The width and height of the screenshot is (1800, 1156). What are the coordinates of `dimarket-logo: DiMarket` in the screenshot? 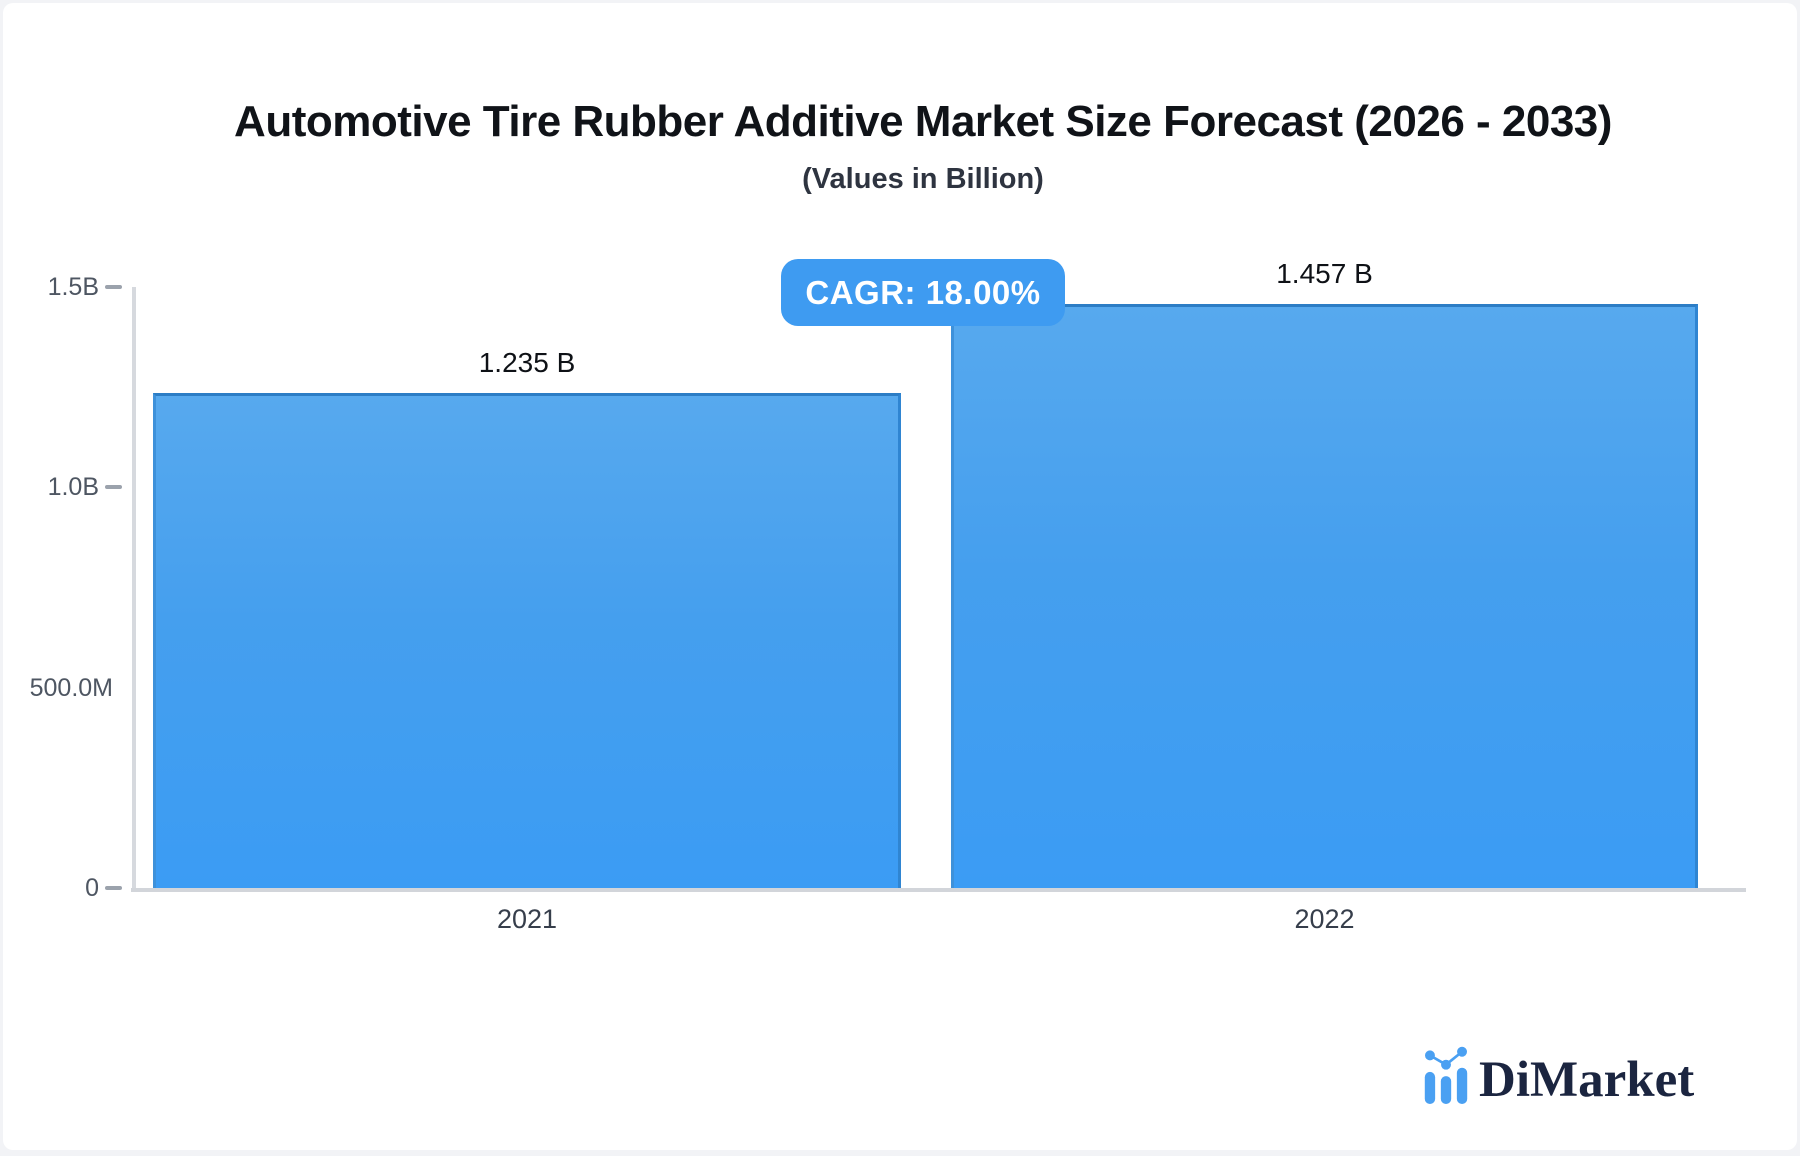 It's located at (1559, 1076).